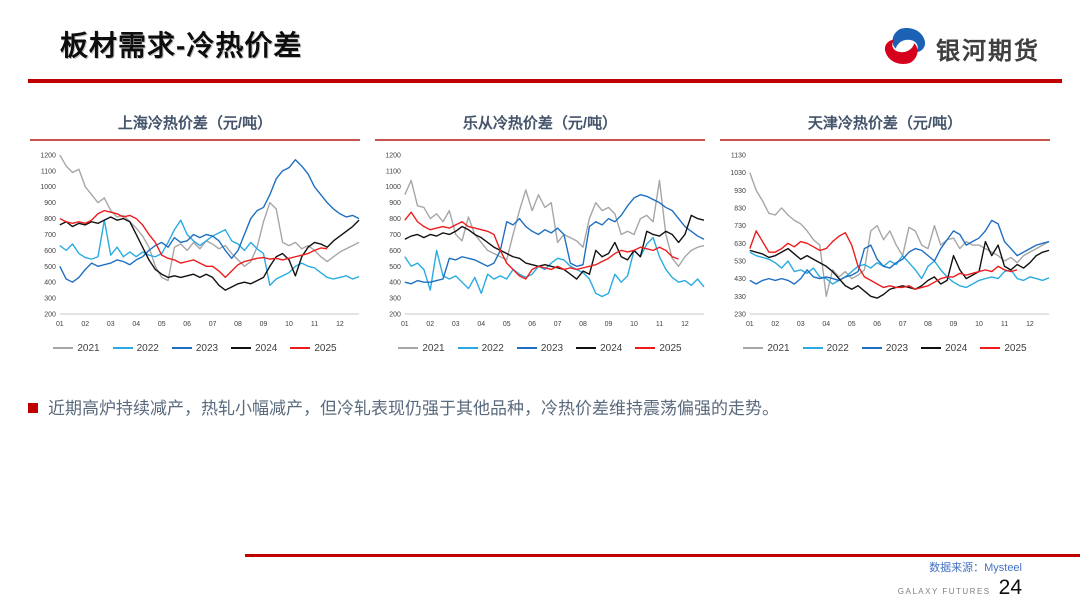 This screenshot has height=608, width=1080. Describe the element at coordinates (313, 348) in the screenshot. I see `legend-item-2025: 2025` at that location.